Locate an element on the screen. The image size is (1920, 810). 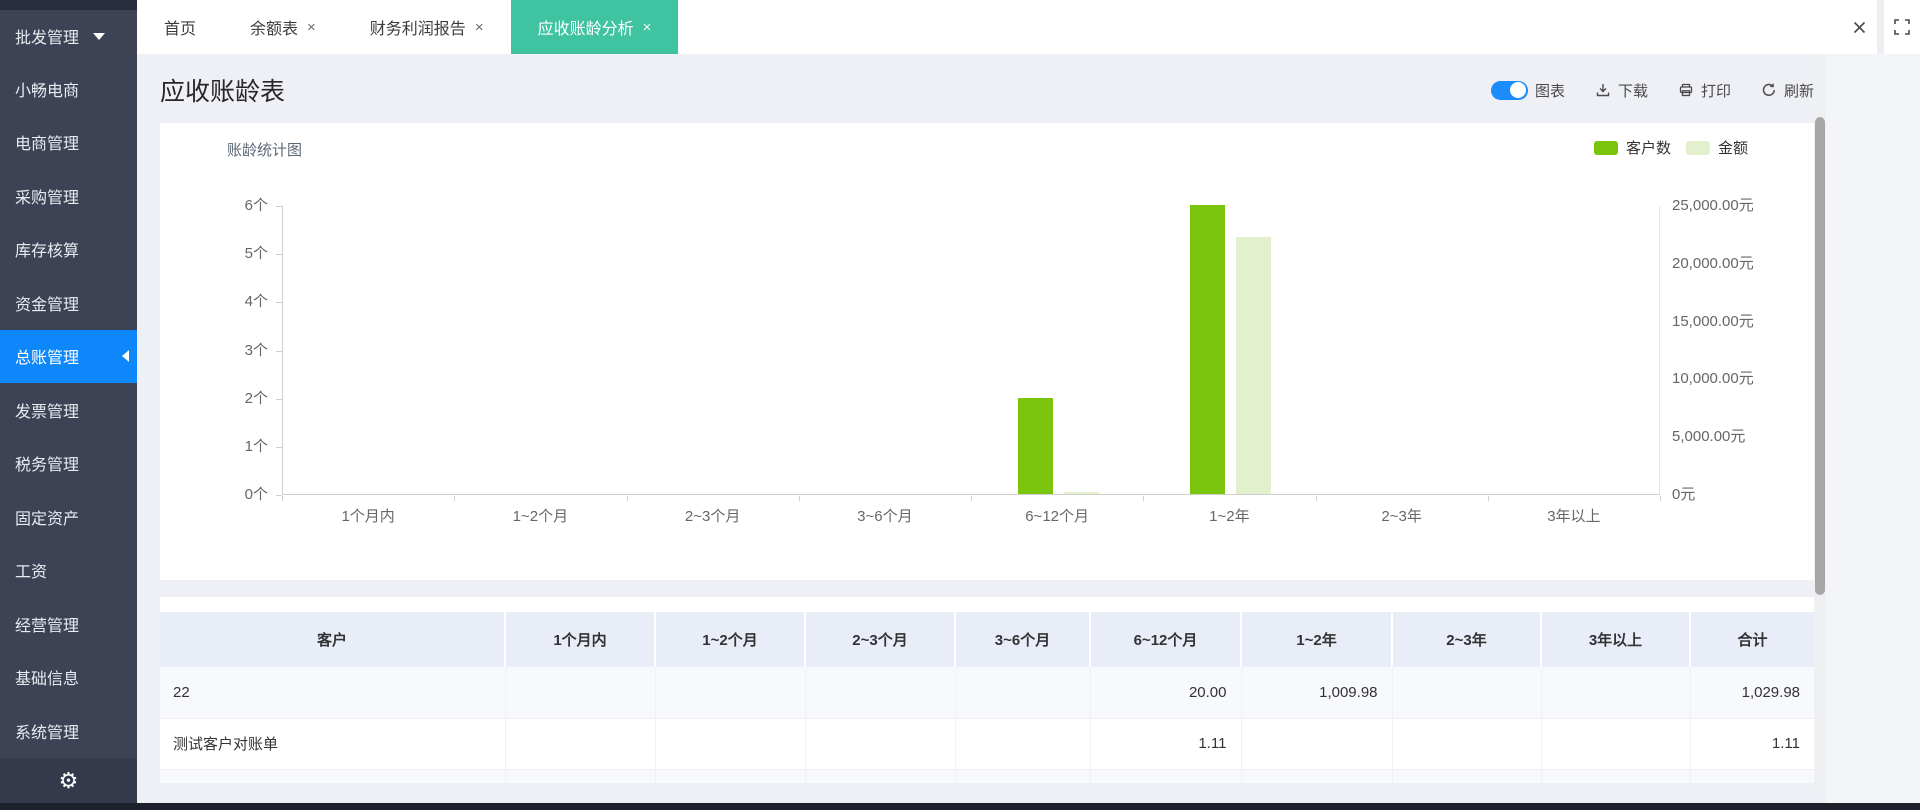
table-header-cell: 1~2年 is located at coordinates (1317, 639).